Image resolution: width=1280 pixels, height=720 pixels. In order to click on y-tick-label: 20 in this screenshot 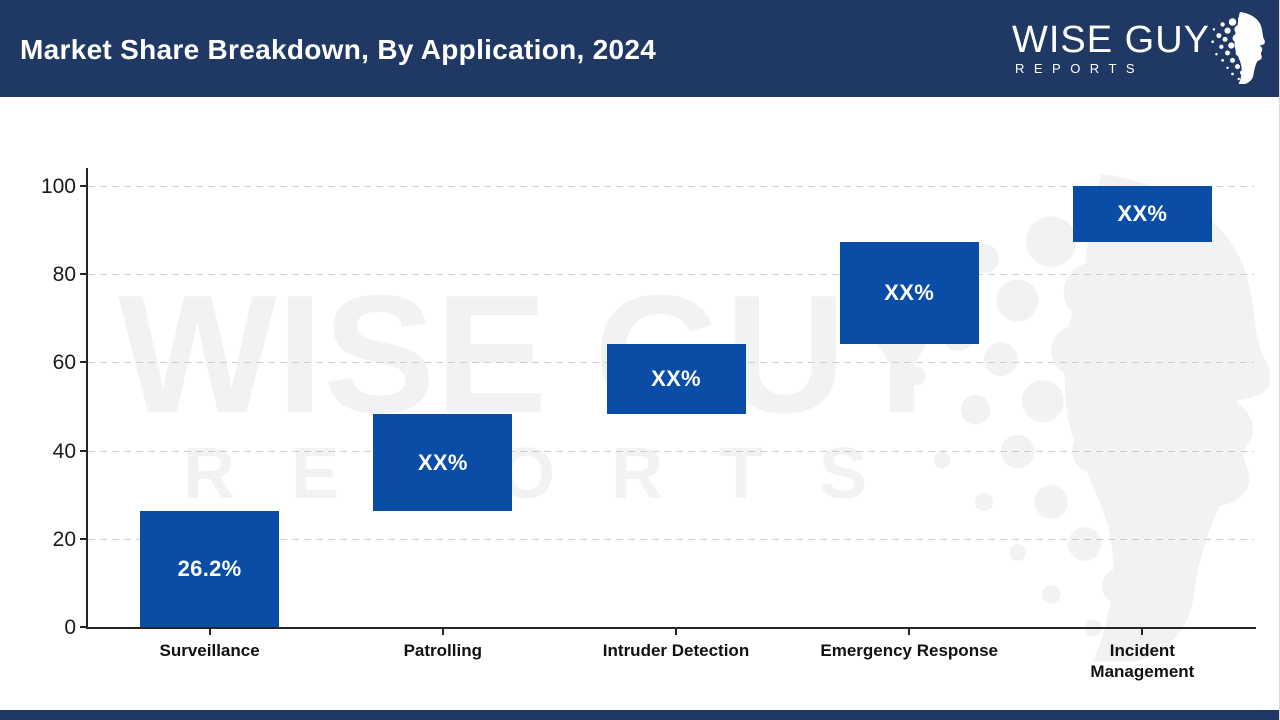, I will do `click(64, 539)`.